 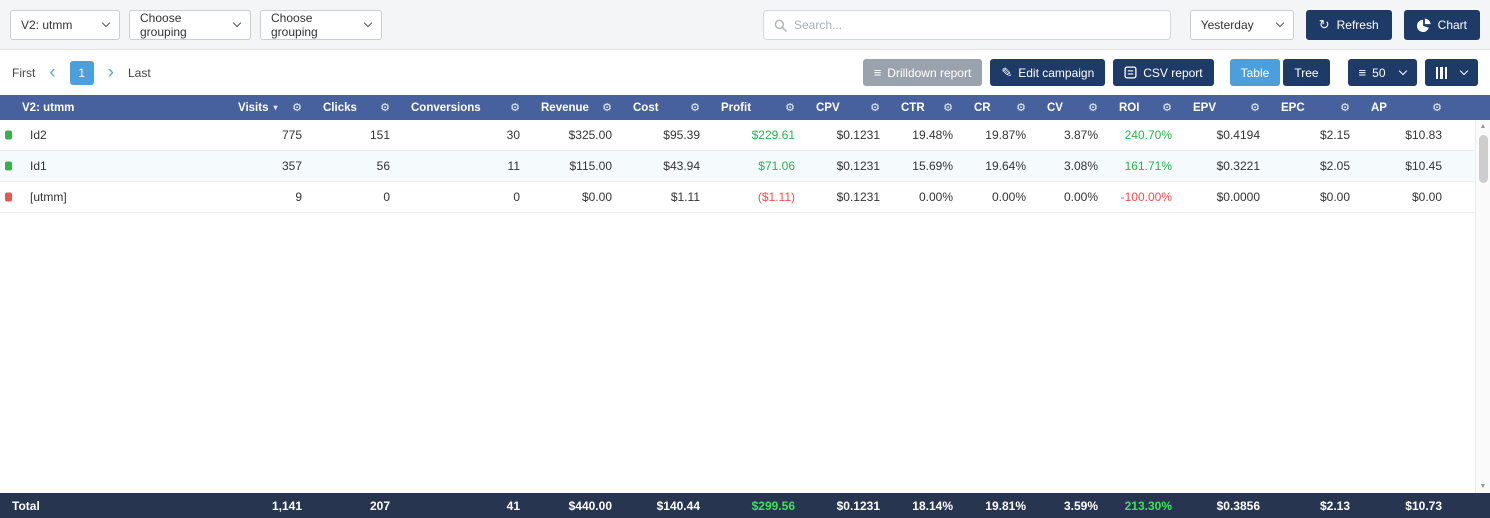 What do you see at coordinates (139, 72) in the screenshot?
I see `pagination-last: Last` at bounding box center [139, 72].